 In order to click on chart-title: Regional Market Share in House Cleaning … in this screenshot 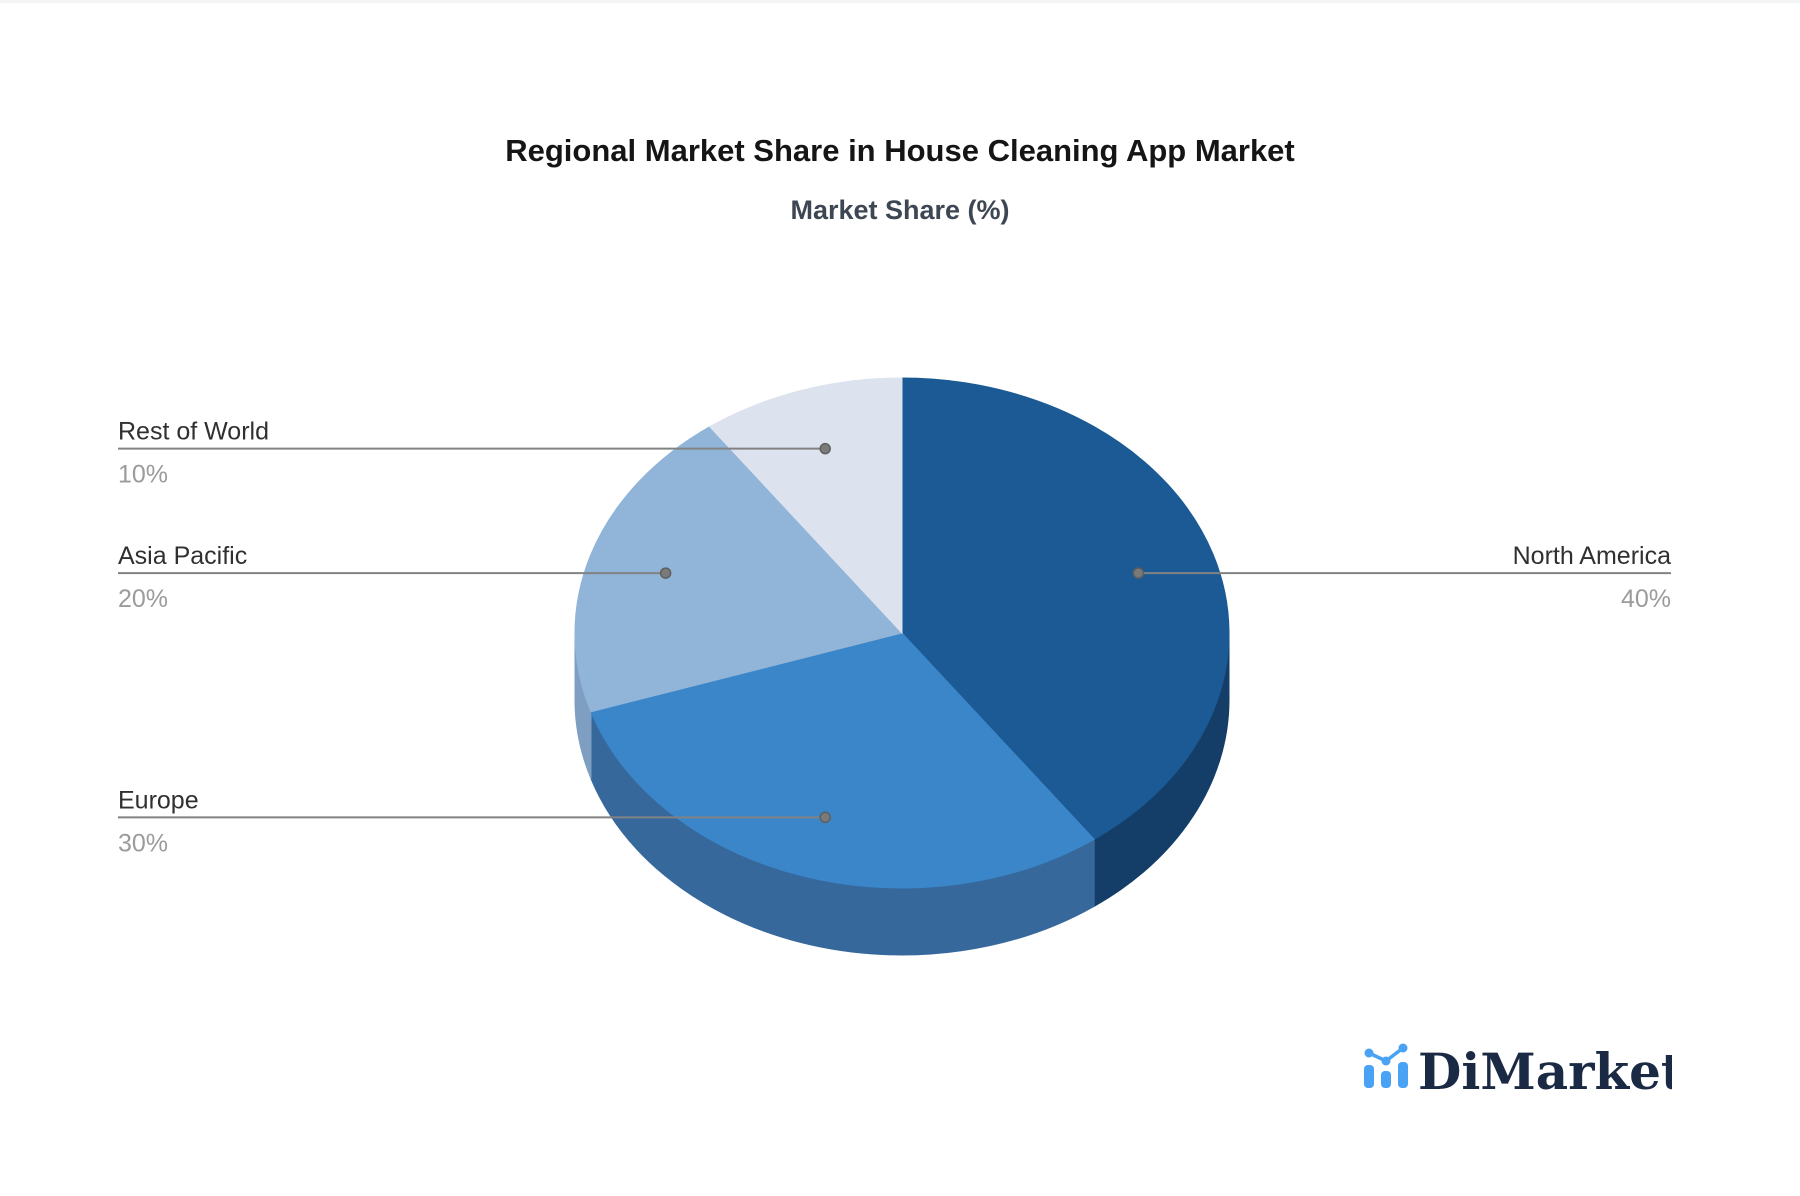, I will do `click(900, 150)`.